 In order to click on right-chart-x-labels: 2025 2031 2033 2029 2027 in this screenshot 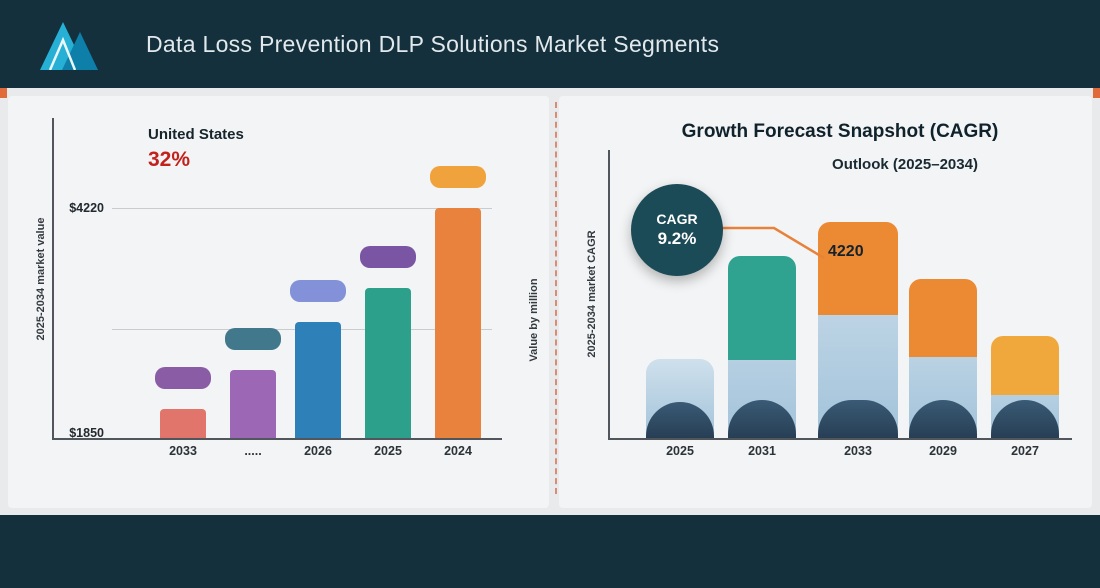, I will do `click(840, 453)`.